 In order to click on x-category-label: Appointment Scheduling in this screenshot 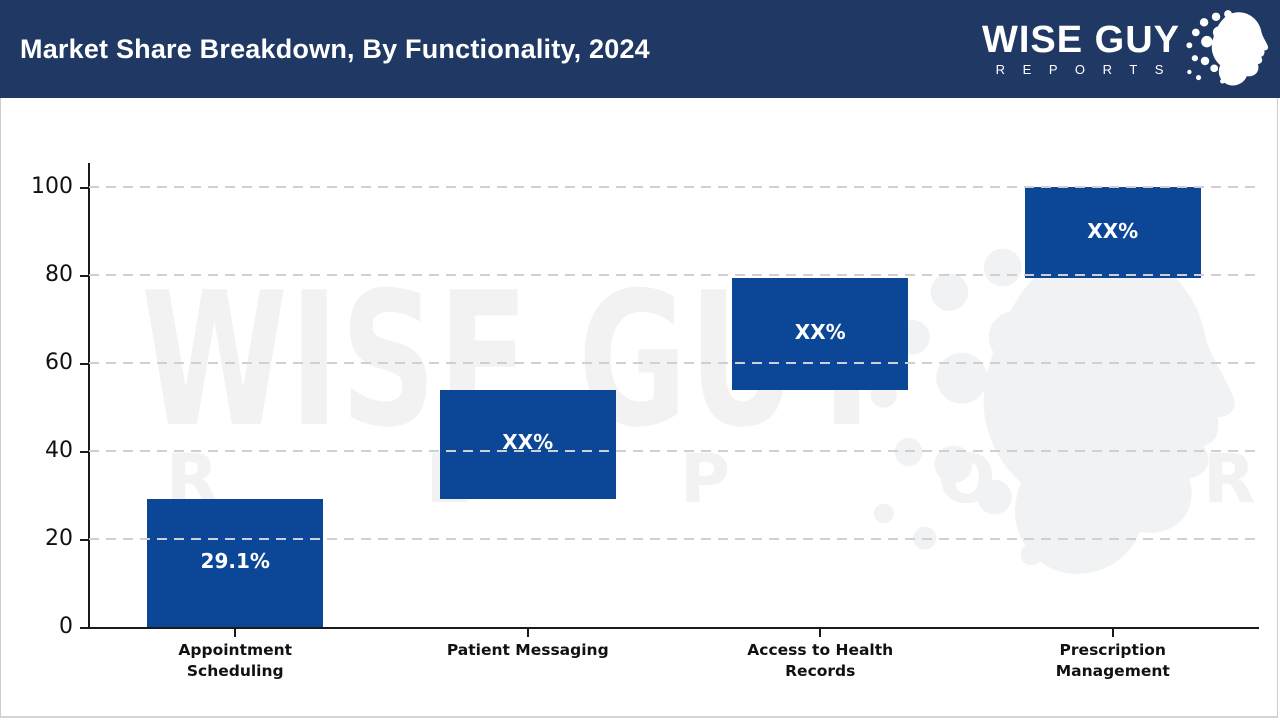, I will do `click(235, 661)`.